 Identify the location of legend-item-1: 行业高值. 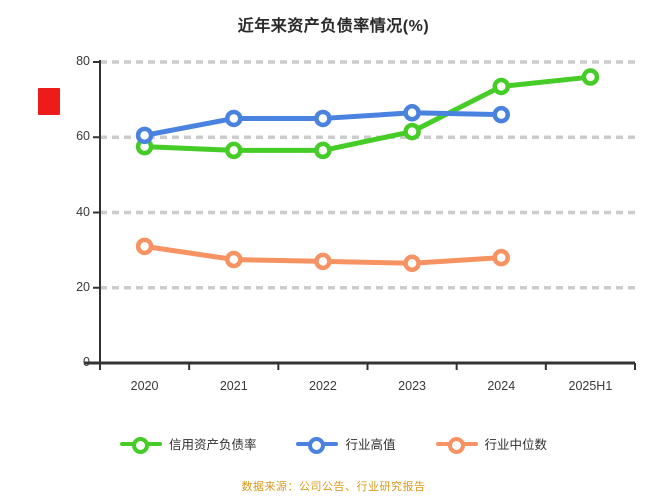
(346, 444).